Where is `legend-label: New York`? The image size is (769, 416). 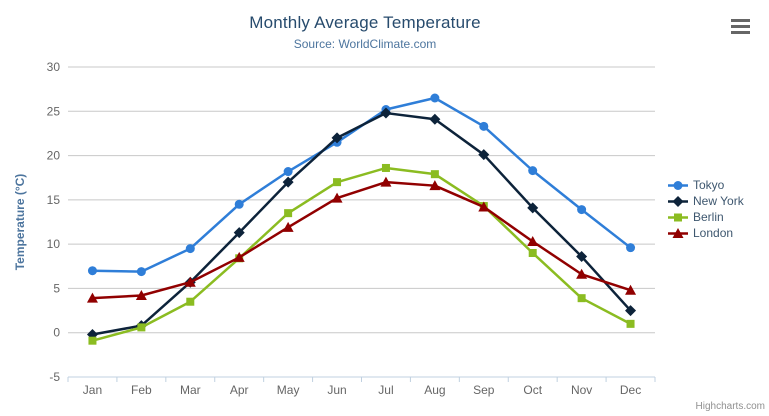 legend-label: New York is located at coordinates (718, 201).